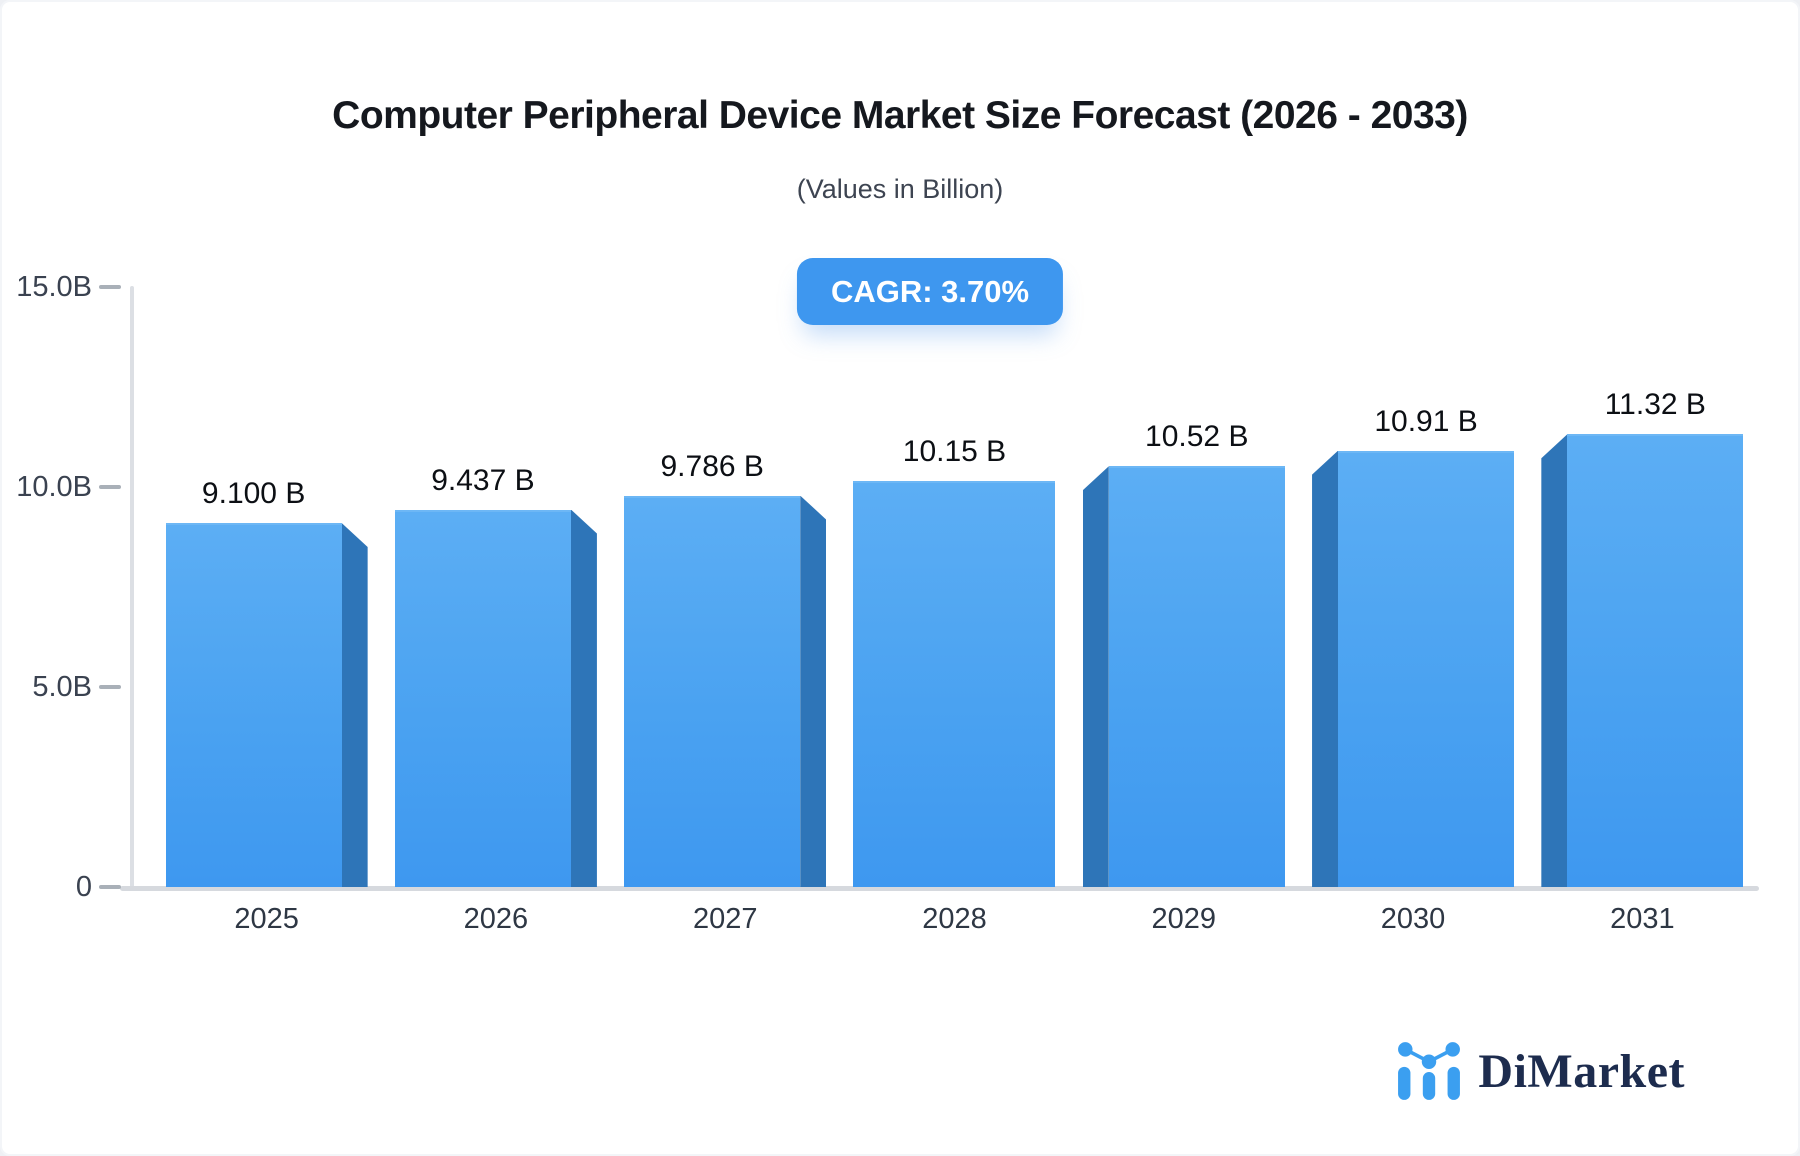 Image resolution: width=1800 pixels, height=1156 pixels. Describe the element at coordinates (1426, 421) in the screenshot. I see `bar-value-label: 10.91 B` at that location.